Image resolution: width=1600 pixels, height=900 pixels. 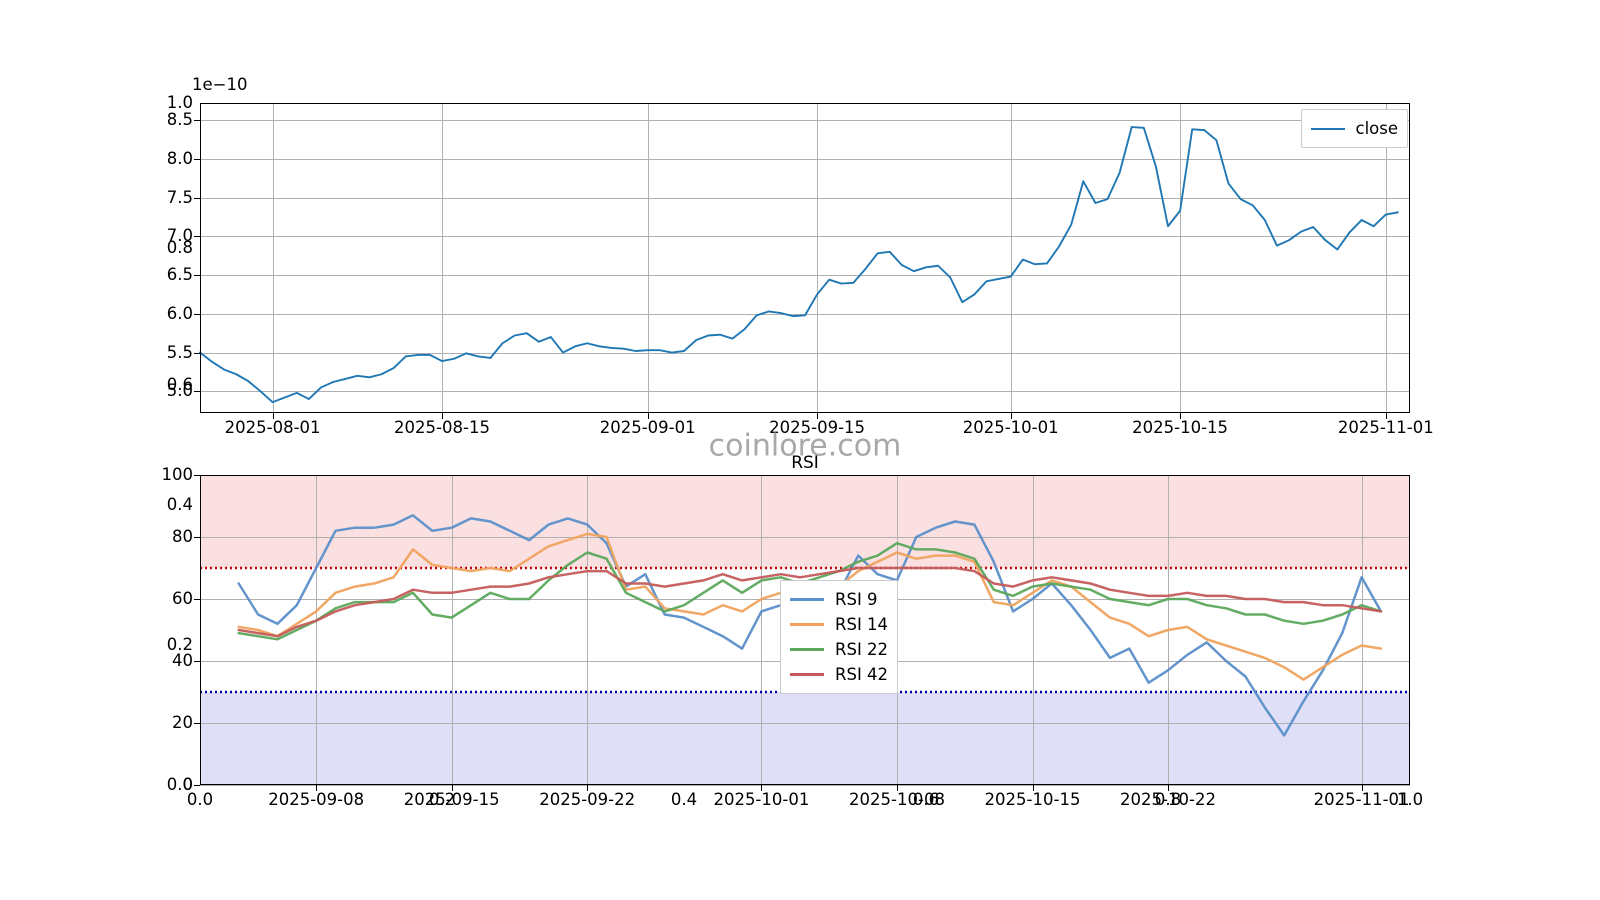 I want to click on price-axis-frame-left, so click(x=200, y=258).